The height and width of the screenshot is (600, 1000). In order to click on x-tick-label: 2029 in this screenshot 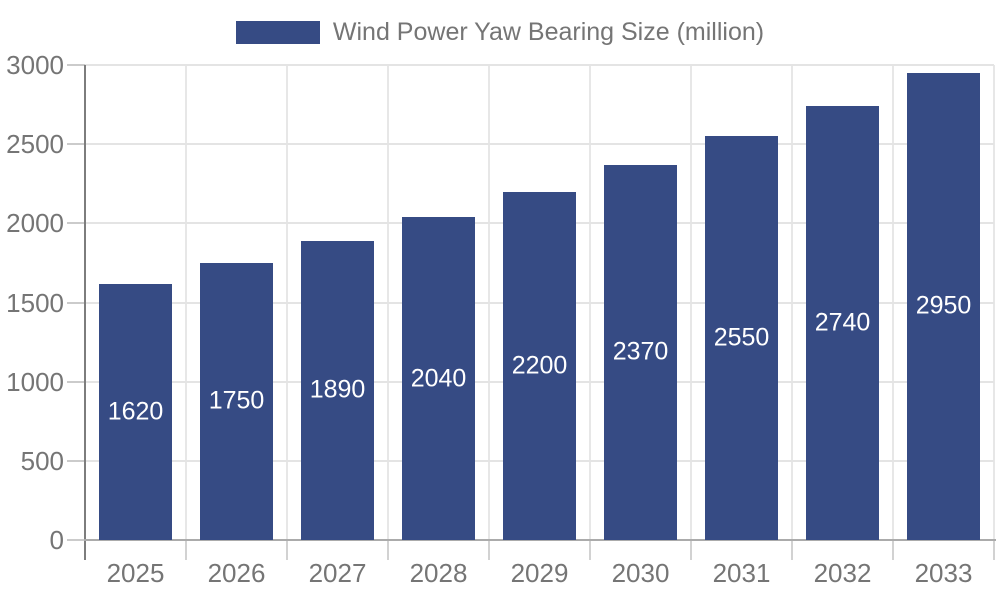, I will do `click(539, 573)`.